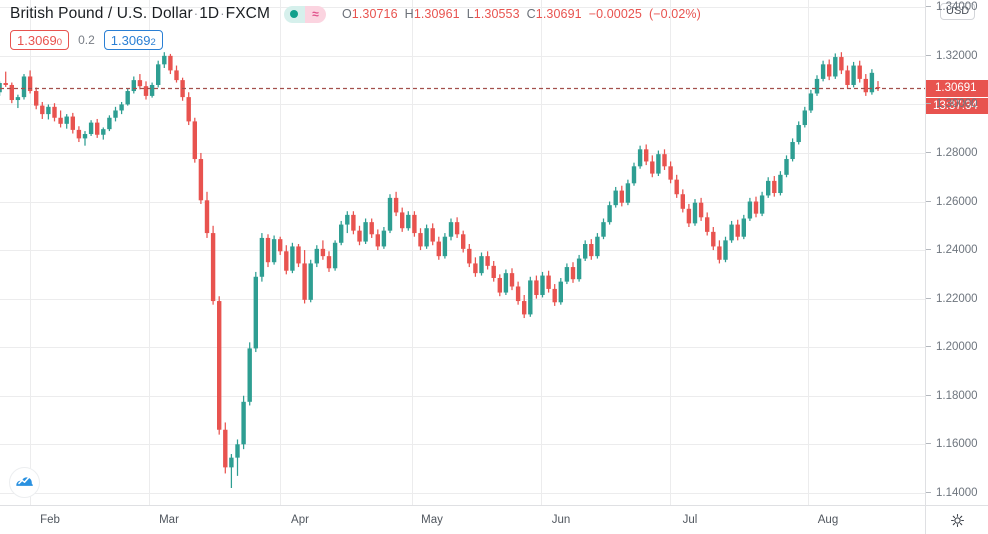 The image size is (988, 534). What do you see at coordinates (952, 299) in the screenshot?
I see `price-tick-label: 1.22000` at bounding box center [952, 299].